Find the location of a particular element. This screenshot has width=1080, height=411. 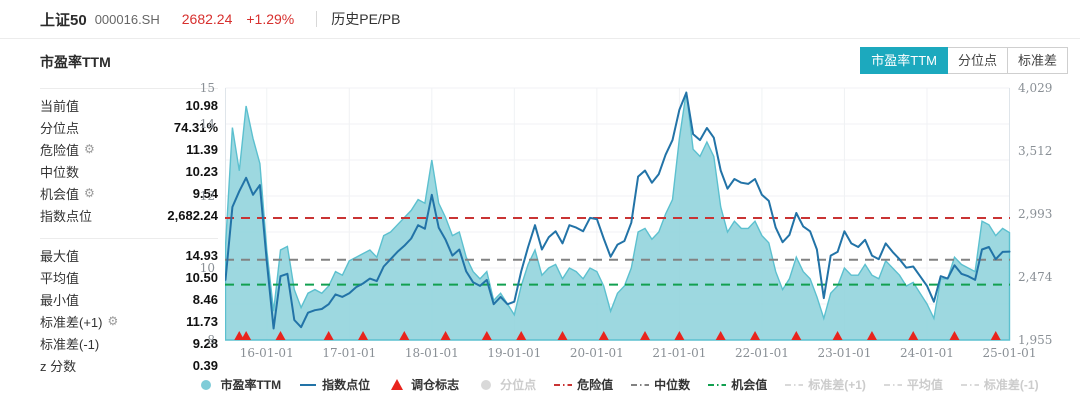

triangle-legend-icon is located at coordinates (397, 384).